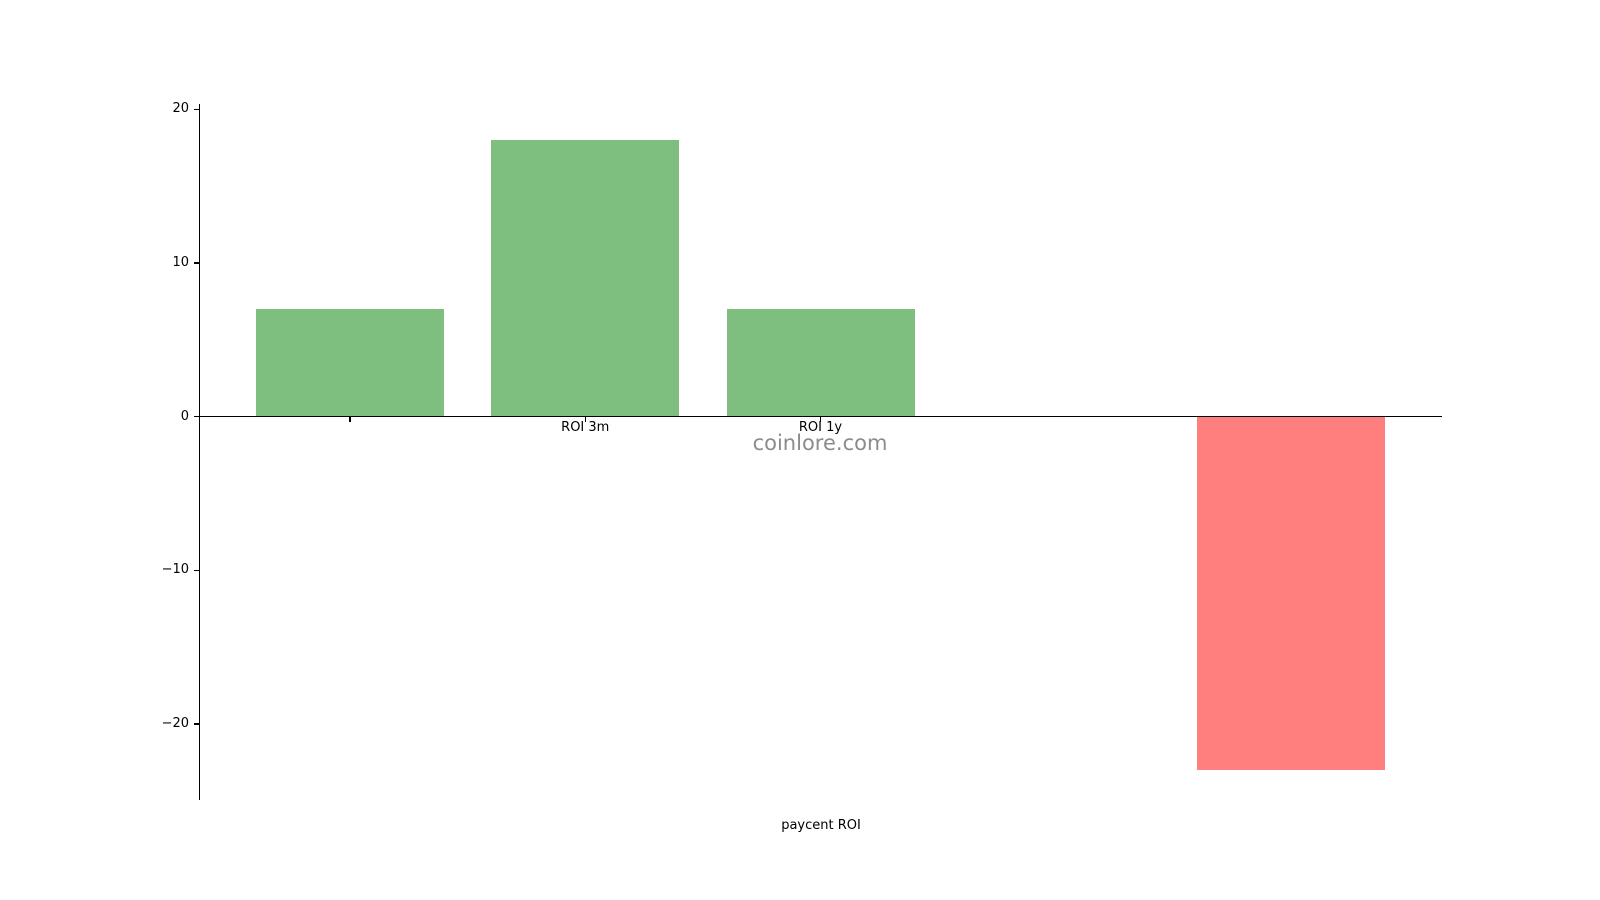 This screenshot has height=900, width=1600. What do you see at coordinates (820, 363) in the screenshot?
I see `bar-roi-1y` at bounding box center [820, 363].